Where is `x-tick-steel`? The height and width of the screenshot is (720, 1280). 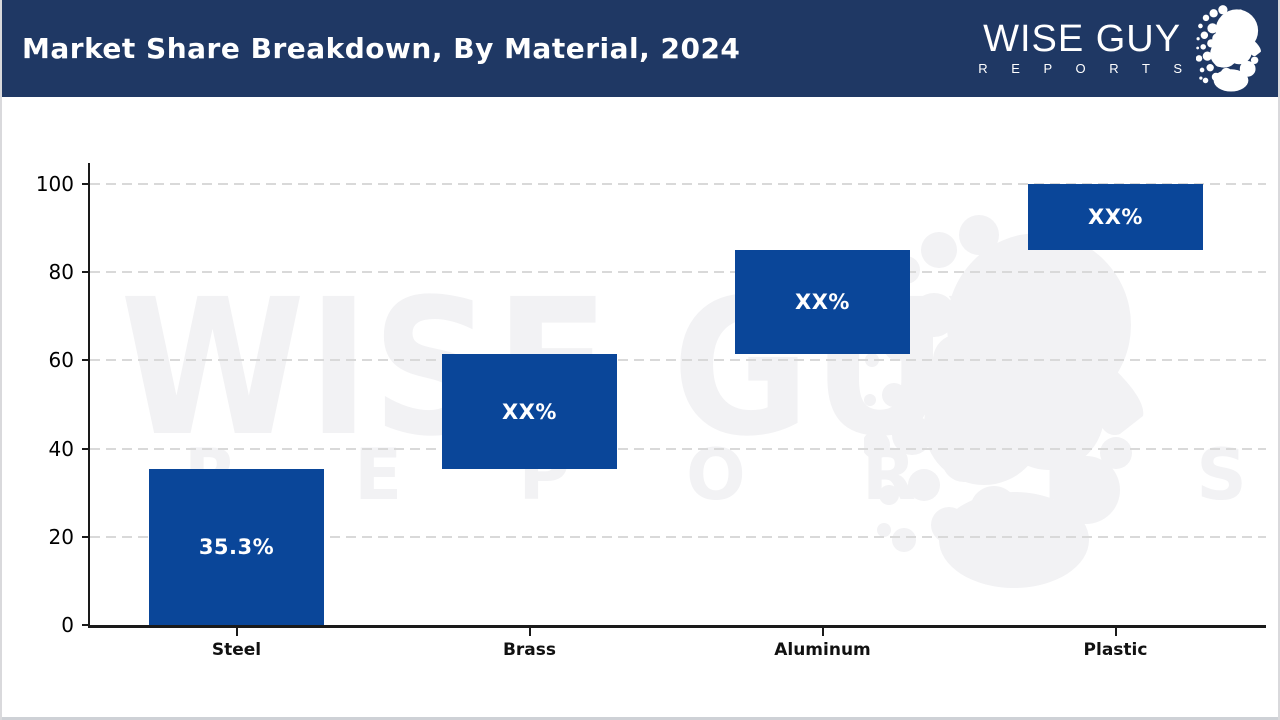 x-tick-steel is located at coordinates (236, 632).